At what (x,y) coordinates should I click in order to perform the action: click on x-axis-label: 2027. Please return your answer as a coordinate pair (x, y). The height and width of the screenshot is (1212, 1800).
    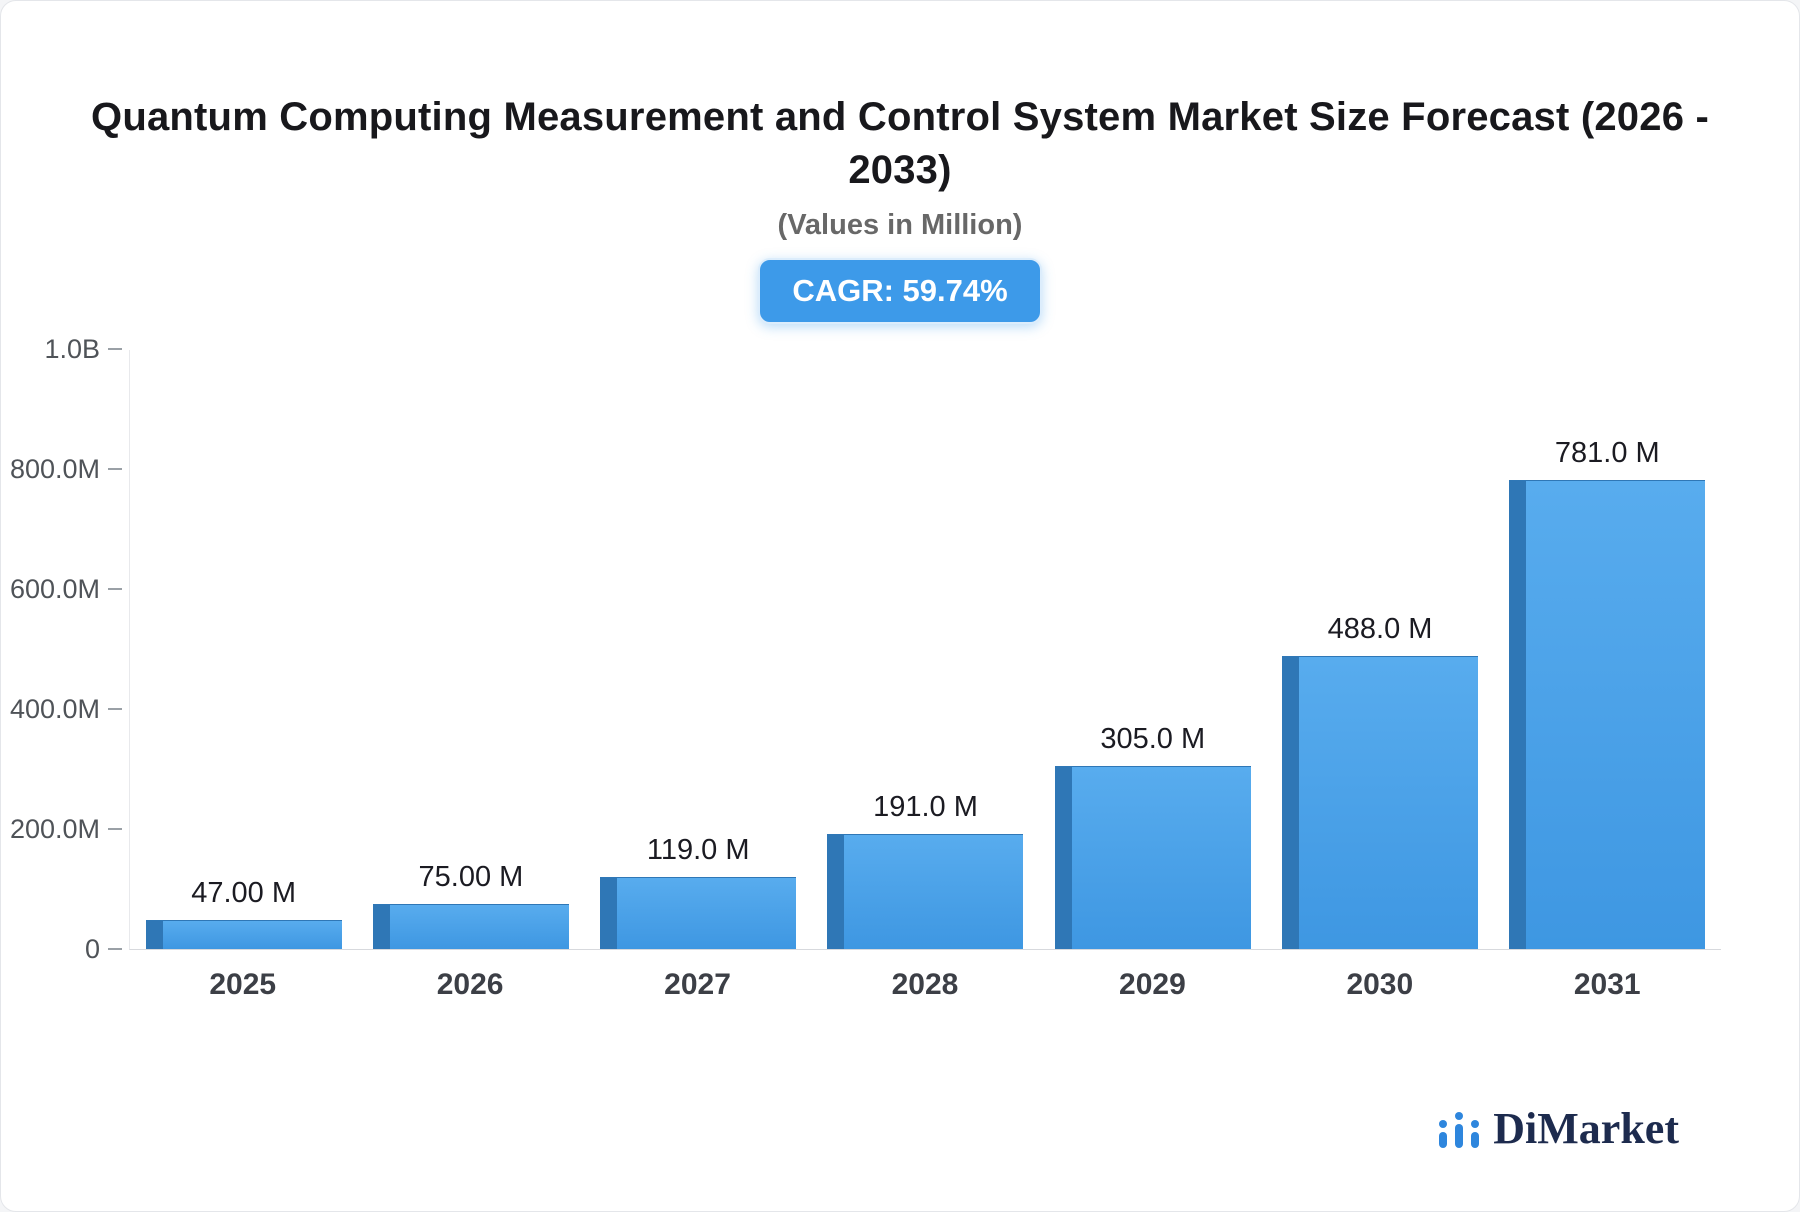
    Looking at the image, I should click on (697, 984).